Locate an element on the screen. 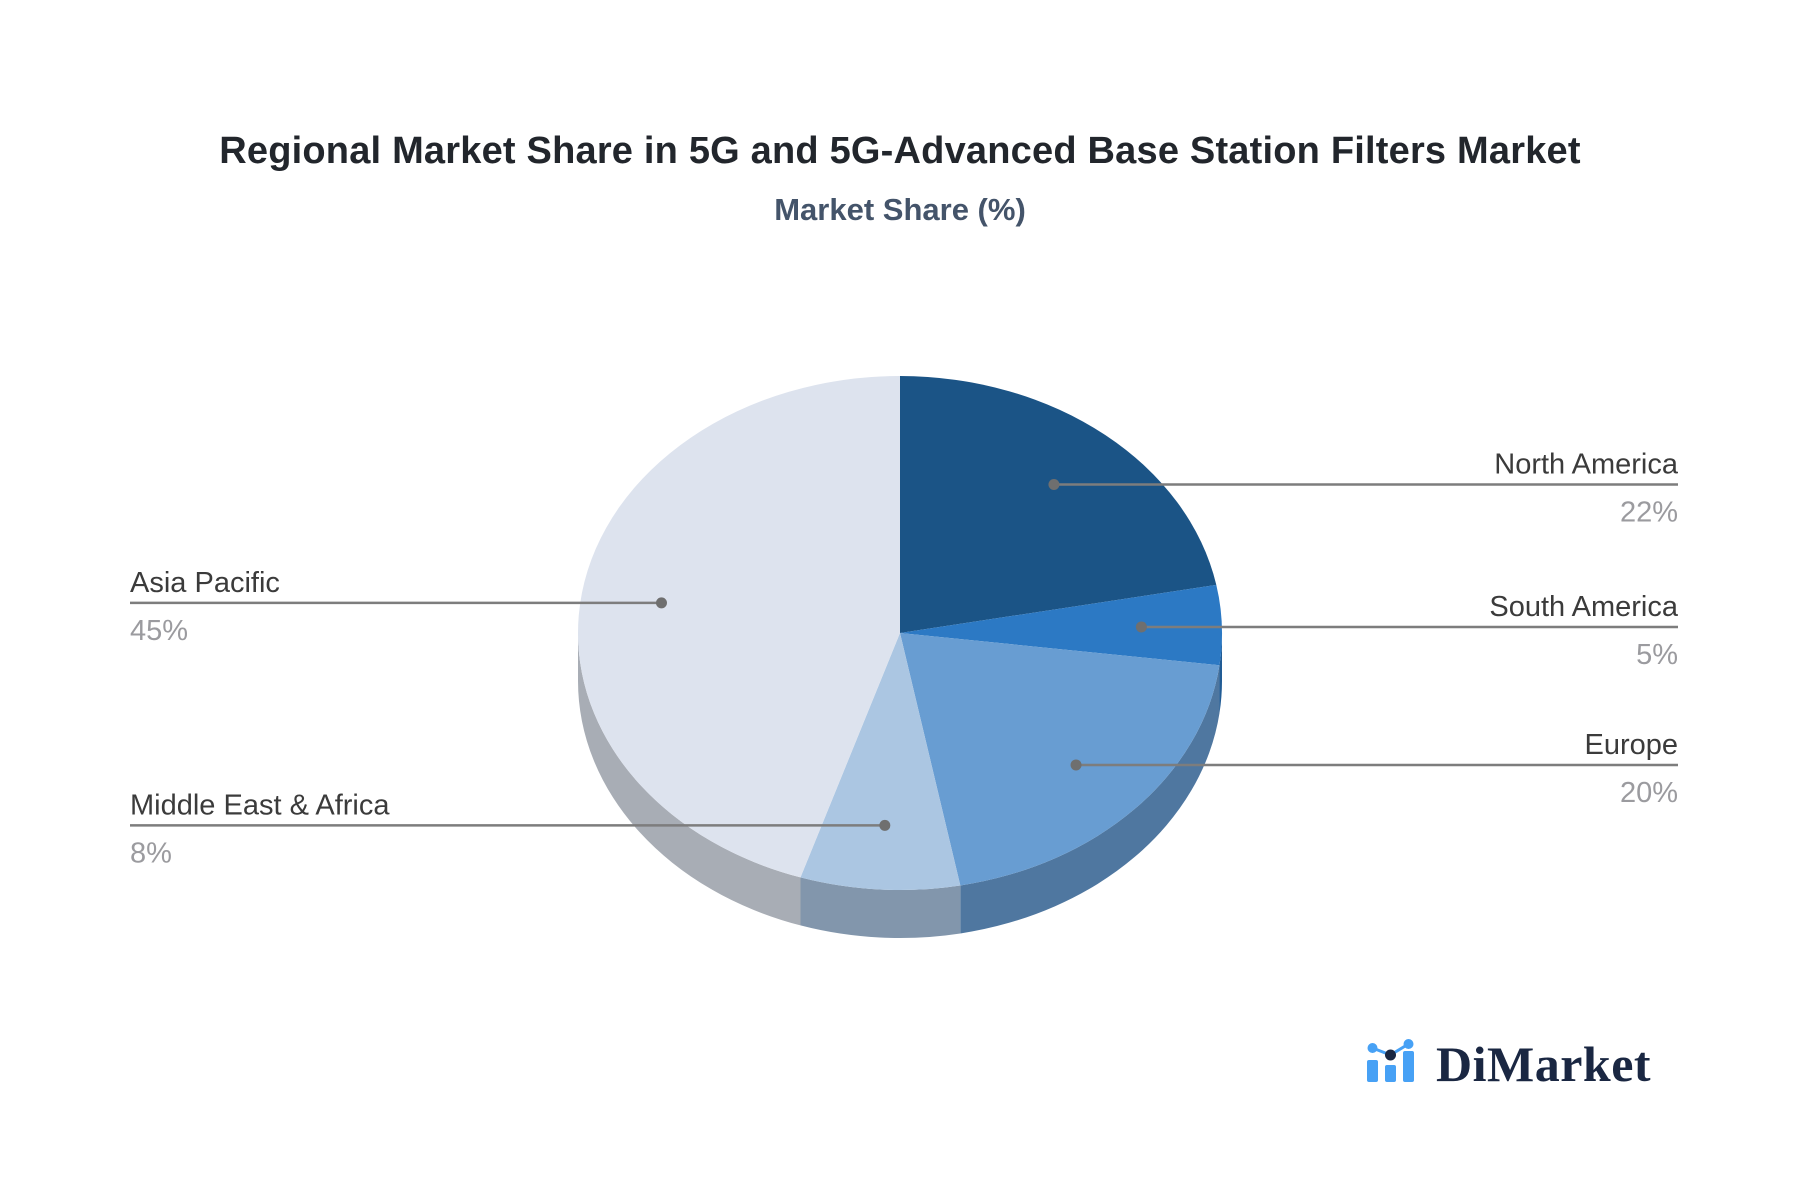  pie-slice-europe is located at coordinates (1060, 759).